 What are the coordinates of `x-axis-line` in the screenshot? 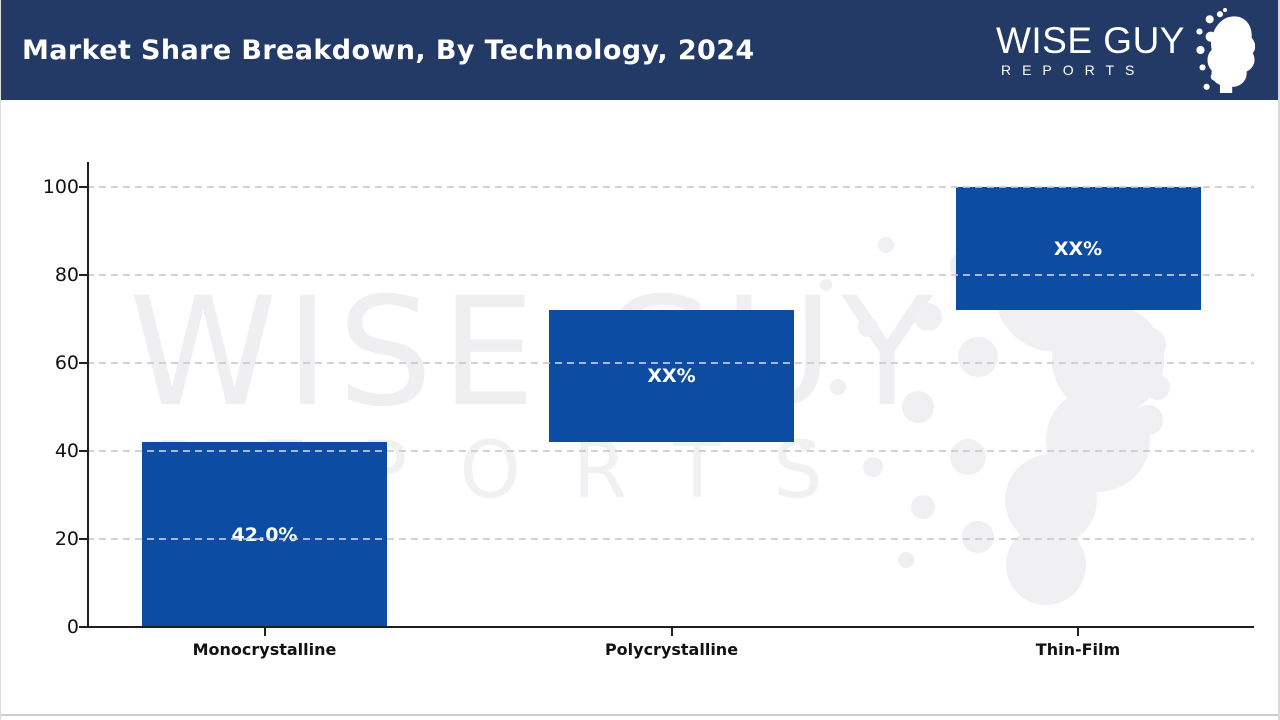 It's located at (670, 627).